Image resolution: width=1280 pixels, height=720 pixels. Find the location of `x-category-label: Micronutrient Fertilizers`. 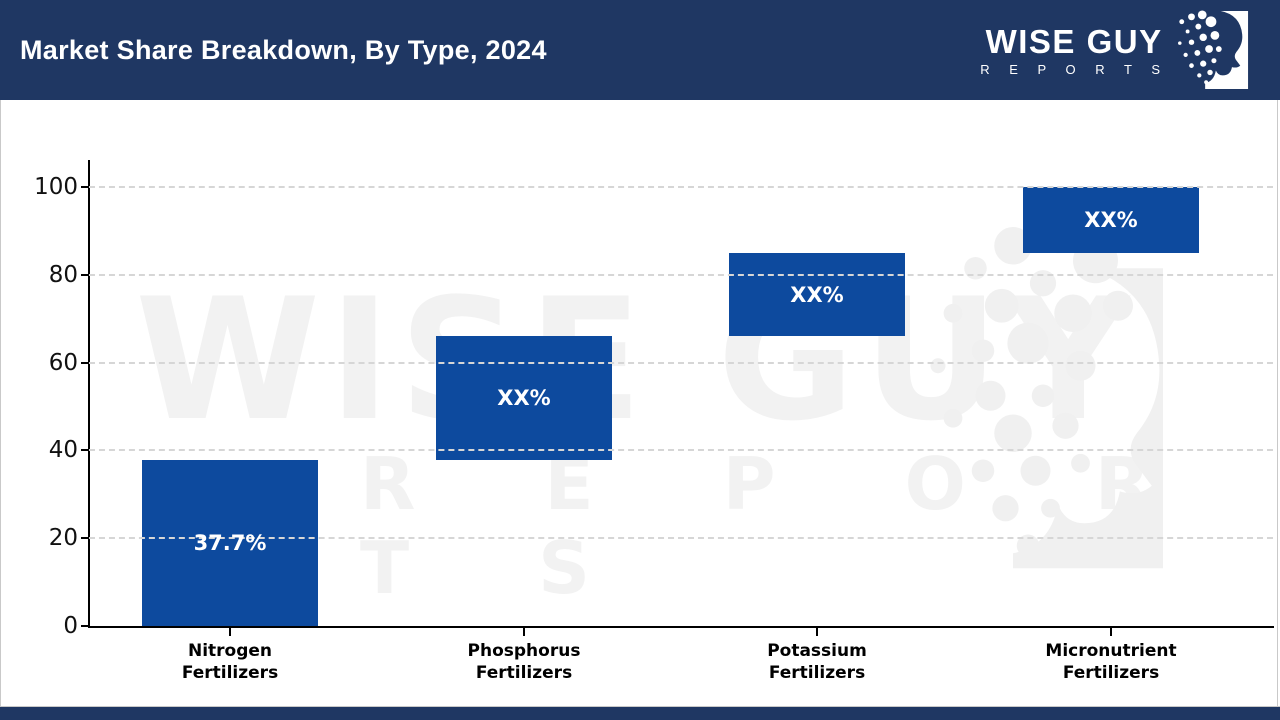

x-category-label: Micronutrient Fertilizers is located at coordinates (1111, 662).